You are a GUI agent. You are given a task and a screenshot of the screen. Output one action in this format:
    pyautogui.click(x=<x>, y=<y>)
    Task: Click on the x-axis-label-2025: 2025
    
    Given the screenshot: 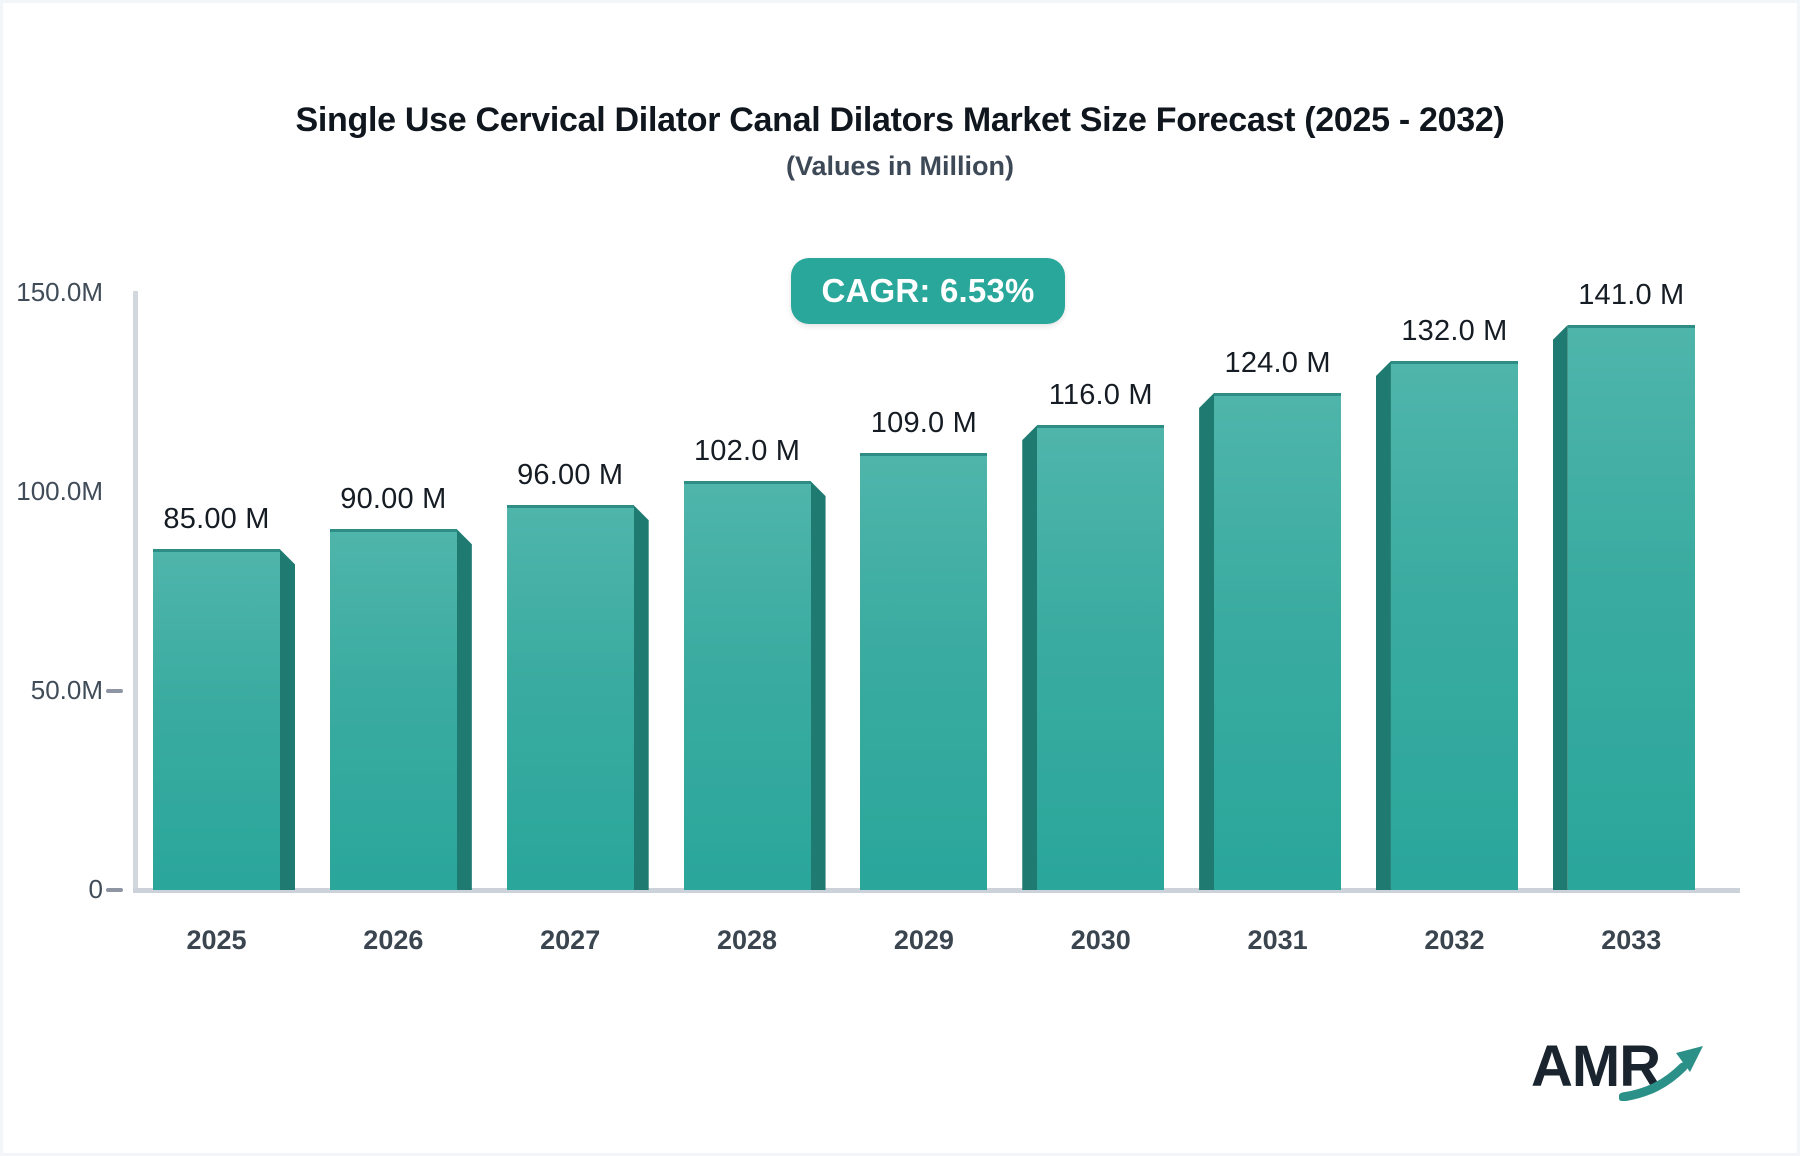 What is the action you would take?
    pyautogui.click(x=216, y=940)
    